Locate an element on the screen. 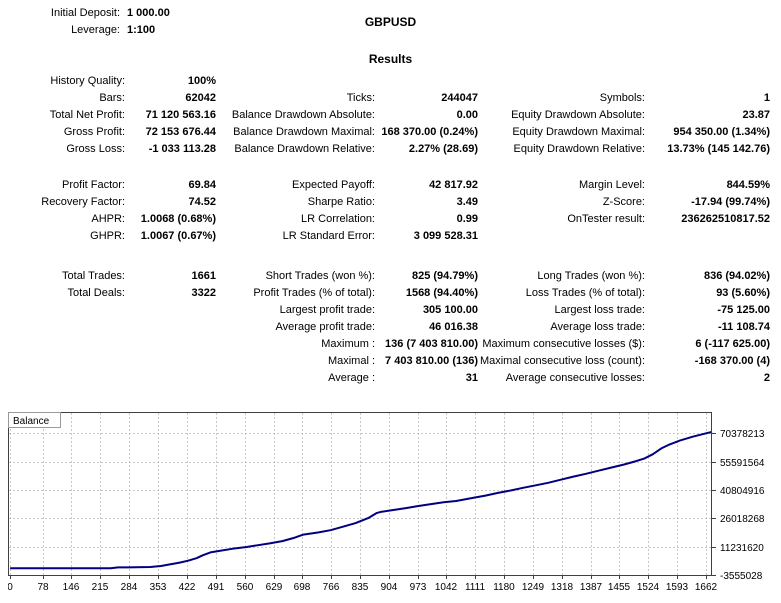 The image size is (781, 603). stat-label: Ticks: is located at coordinates (360, 98).